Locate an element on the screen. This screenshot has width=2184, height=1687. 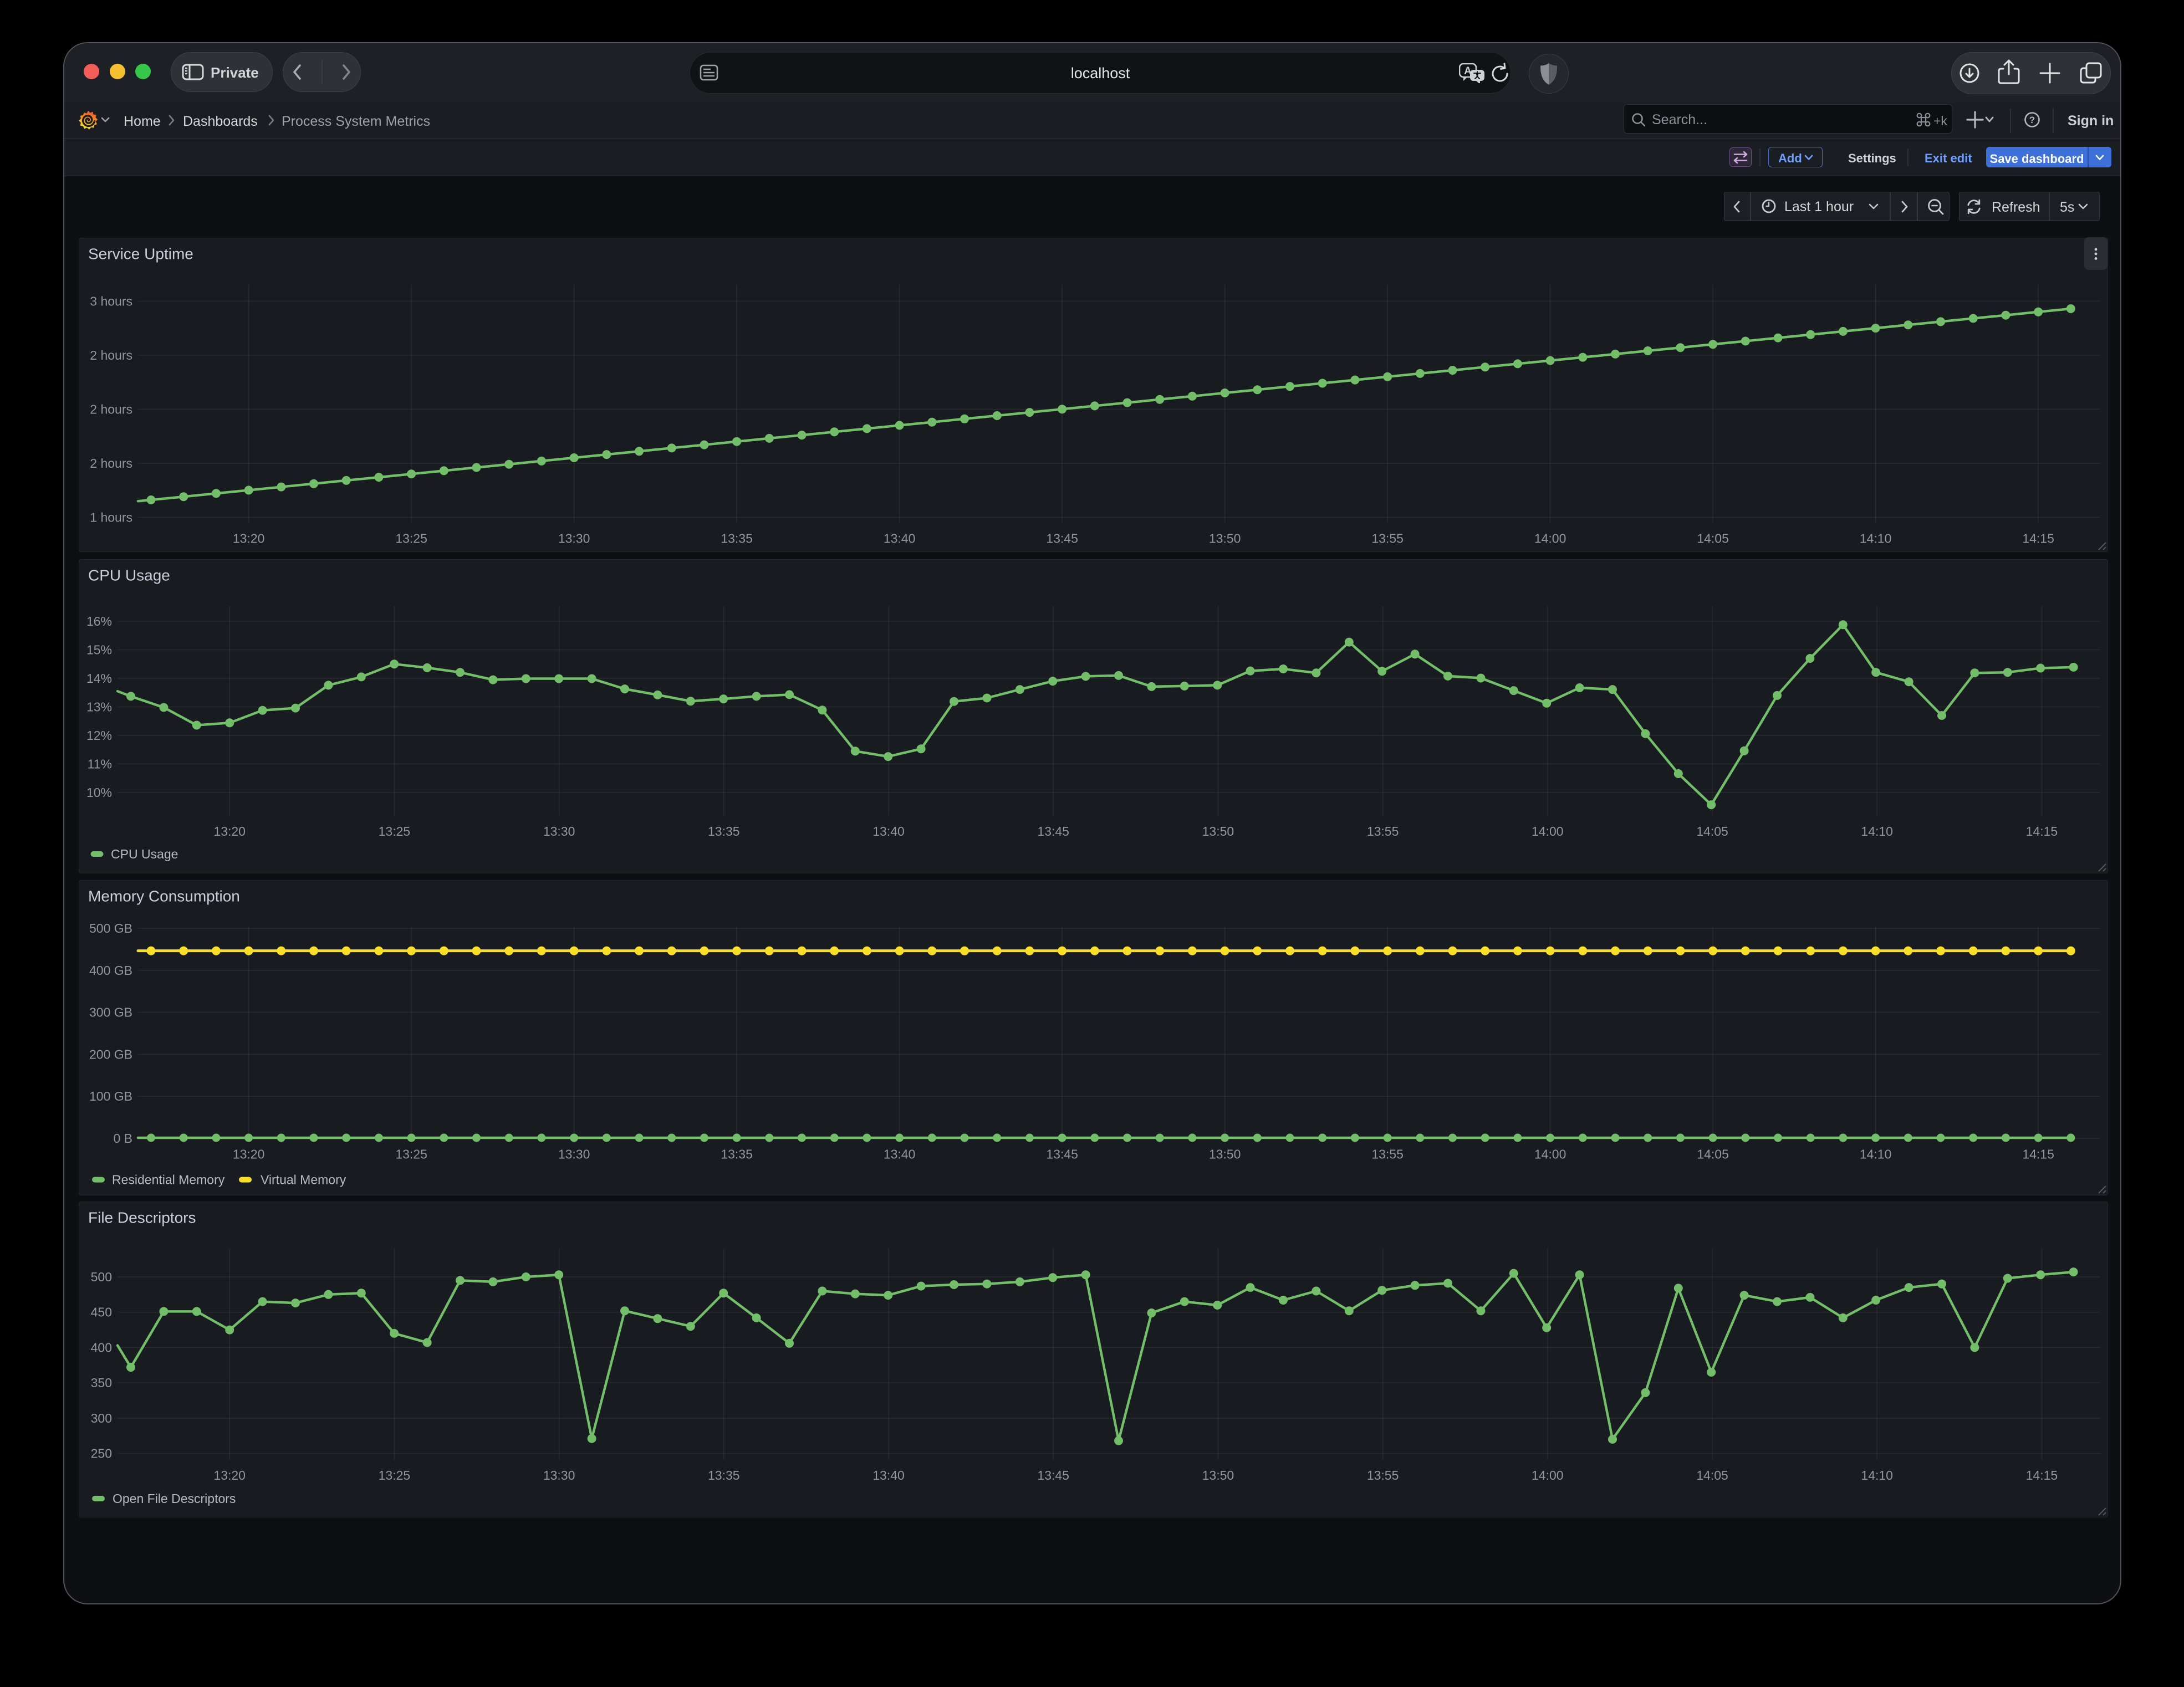
svg-text: 400 GB is located at coordinates (110, 970).